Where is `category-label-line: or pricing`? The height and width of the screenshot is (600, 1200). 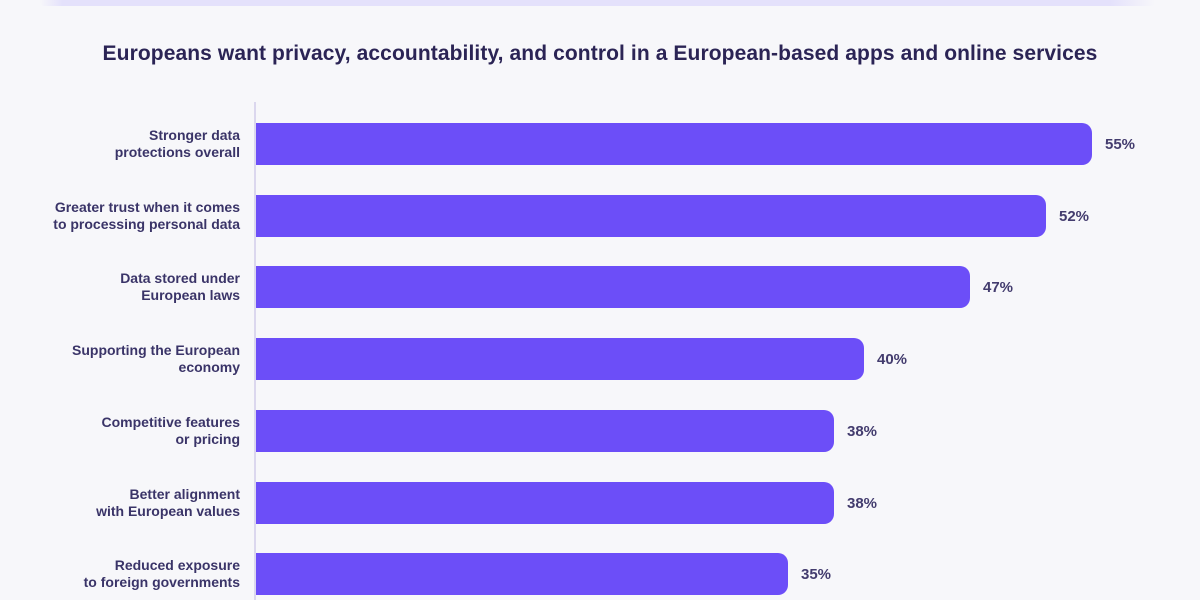 category-label-line: or pricing is located at coordinates (207, 439).